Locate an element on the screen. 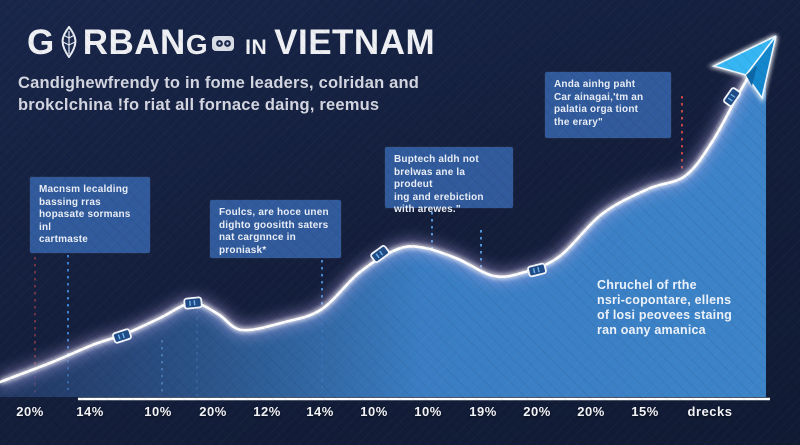 The image size is (800, 445). callout-1-line3: hopasate sormans inl is located at coordinates (85, 221).